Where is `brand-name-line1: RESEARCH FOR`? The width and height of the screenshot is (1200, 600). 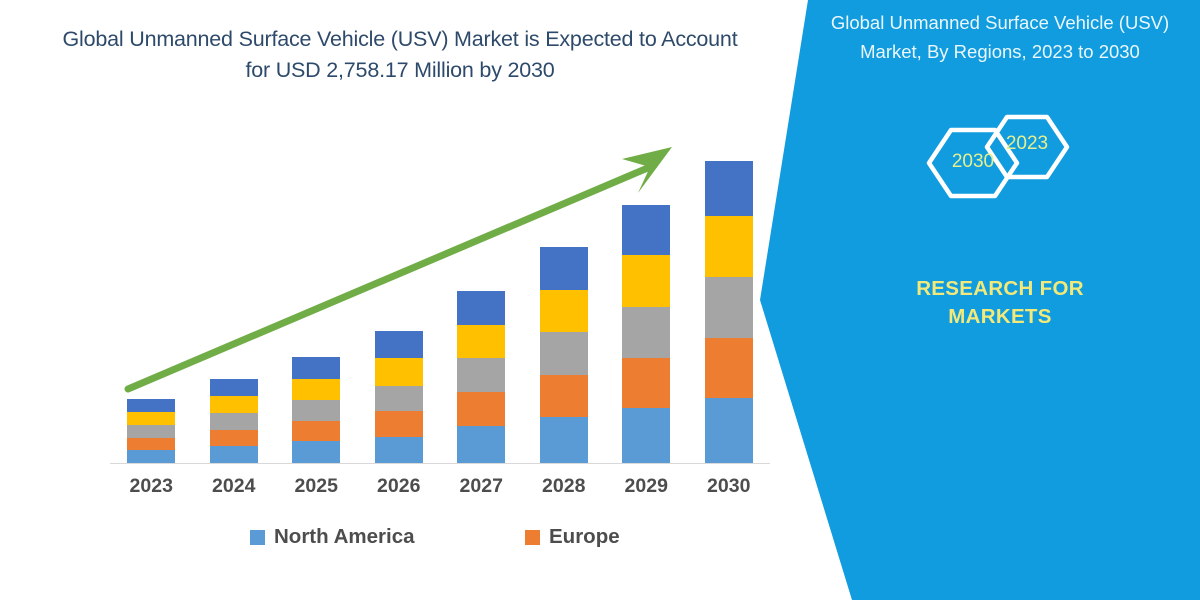 brand-name-line1: RESEARCH FOR is located at coordinates (1000, 288).